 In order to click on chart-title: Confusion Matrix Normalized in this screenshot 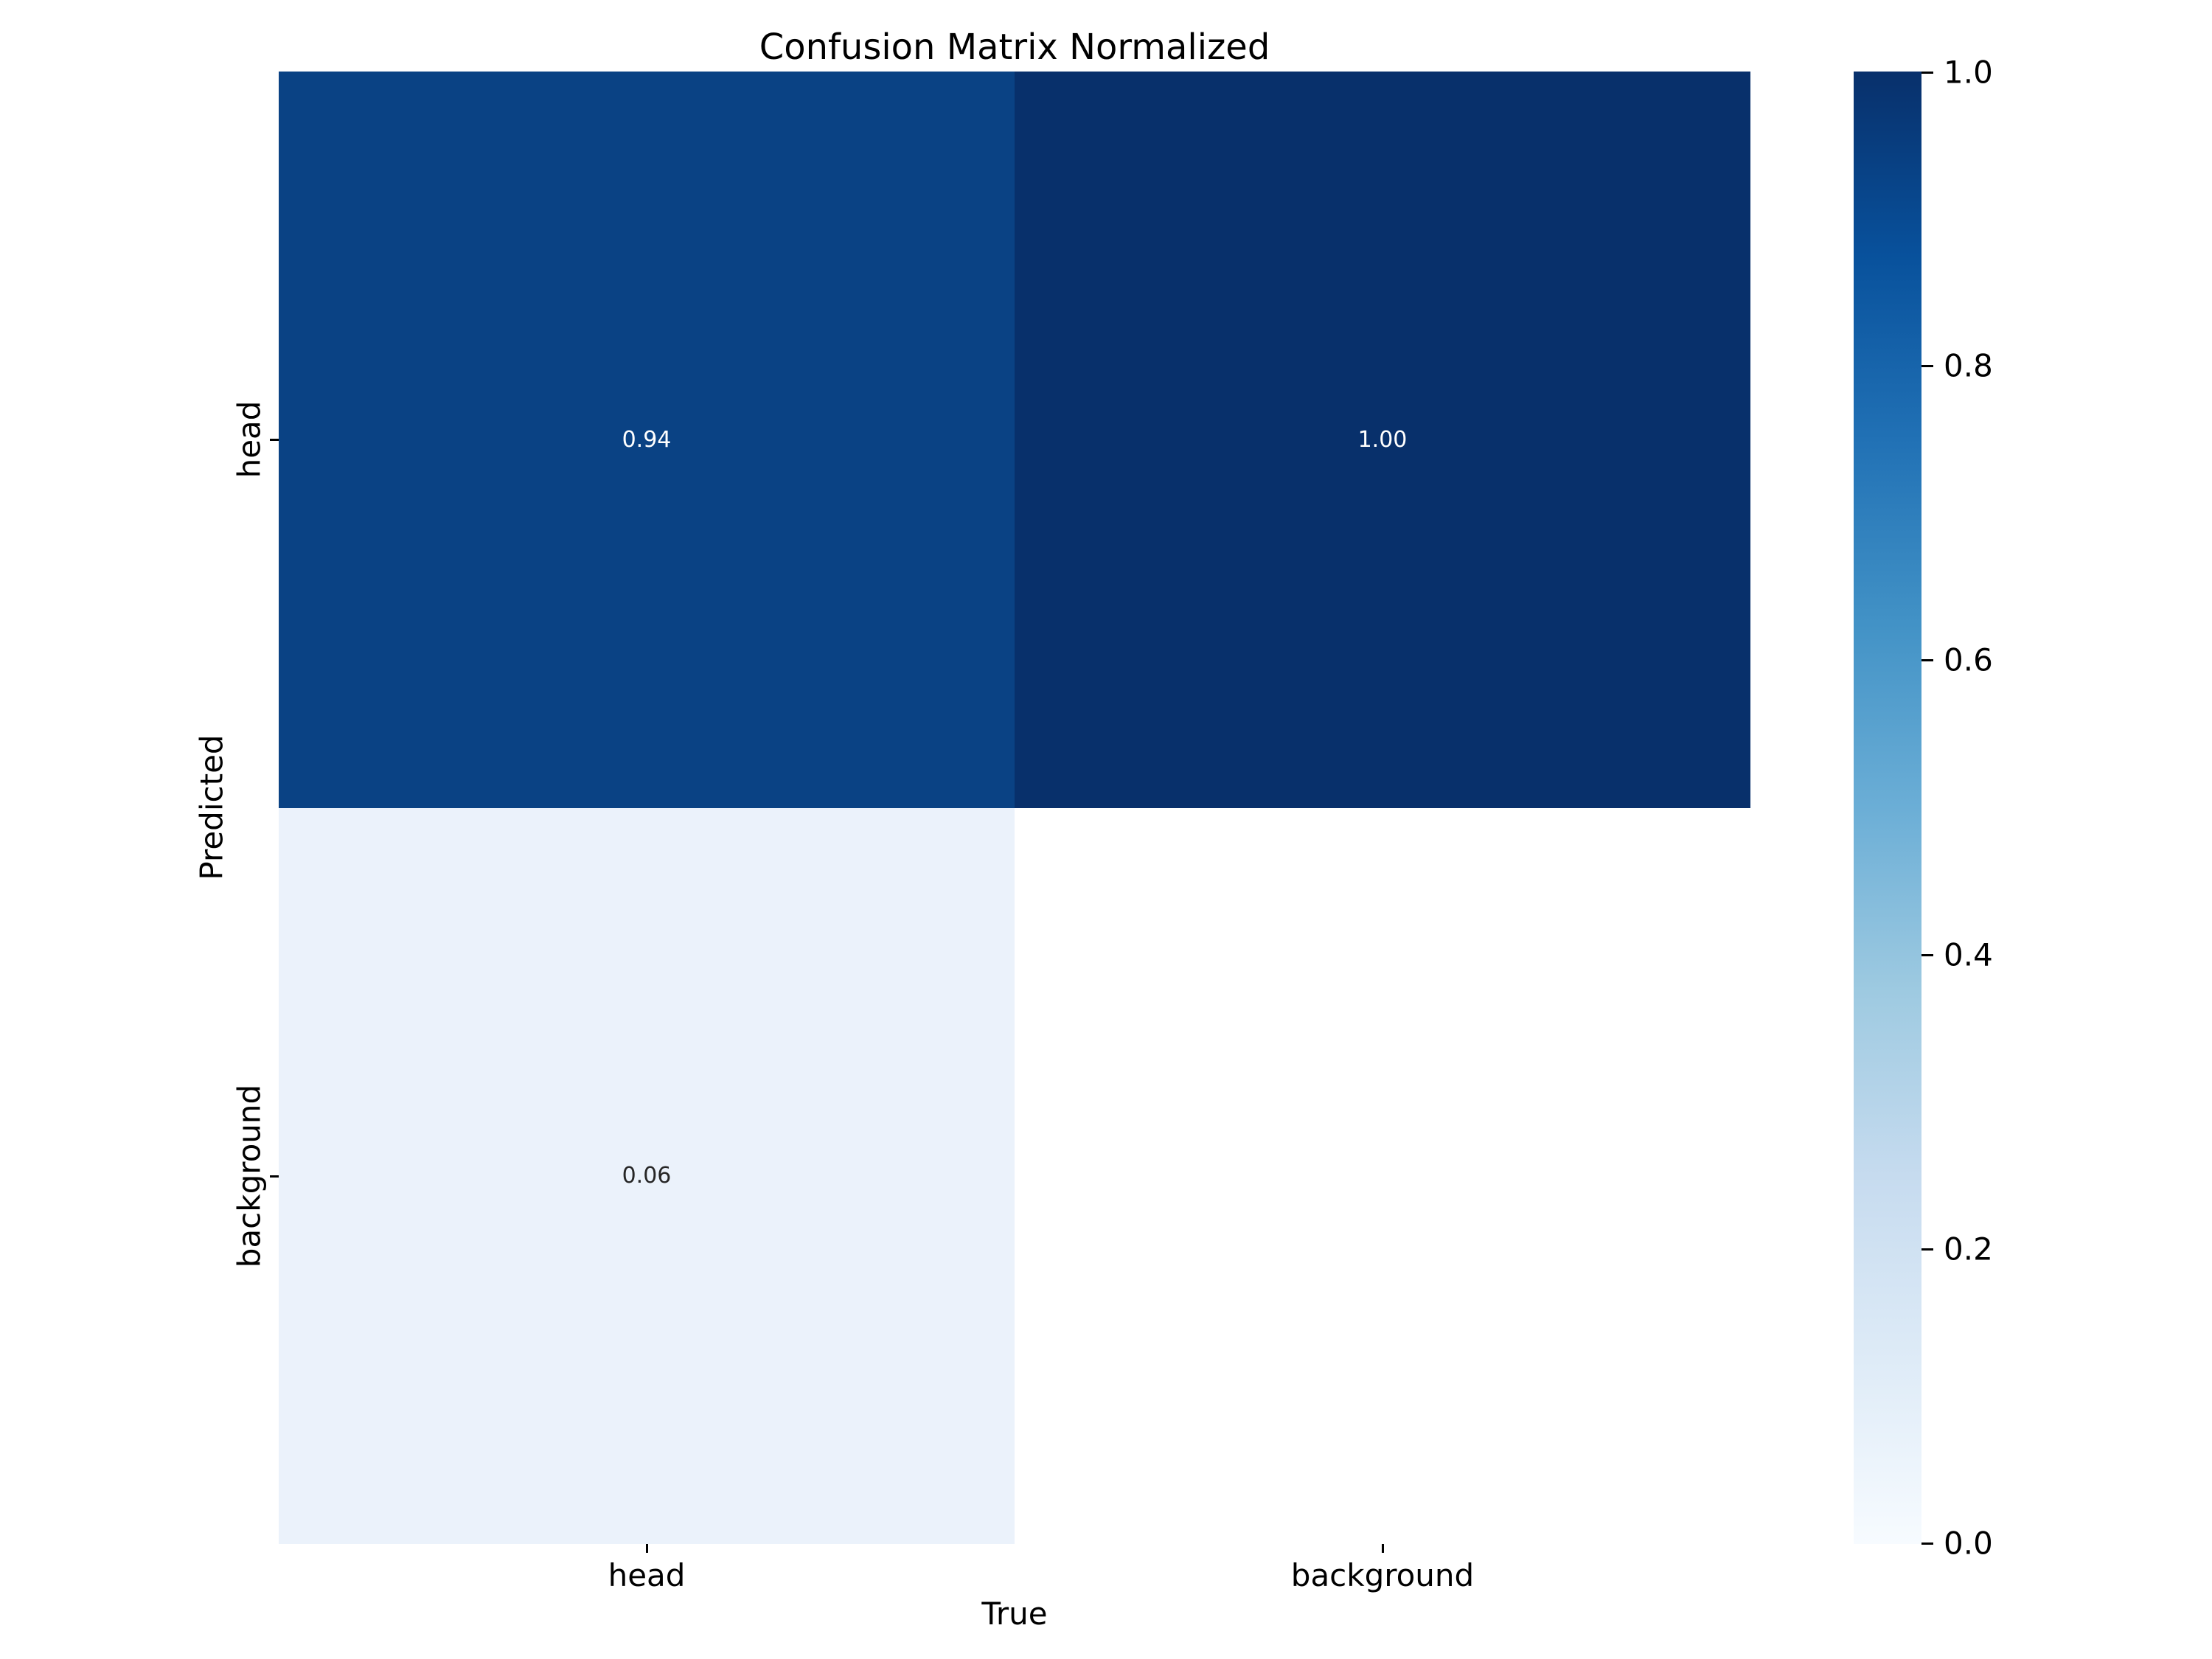, I will do `click(1014, 47)`.